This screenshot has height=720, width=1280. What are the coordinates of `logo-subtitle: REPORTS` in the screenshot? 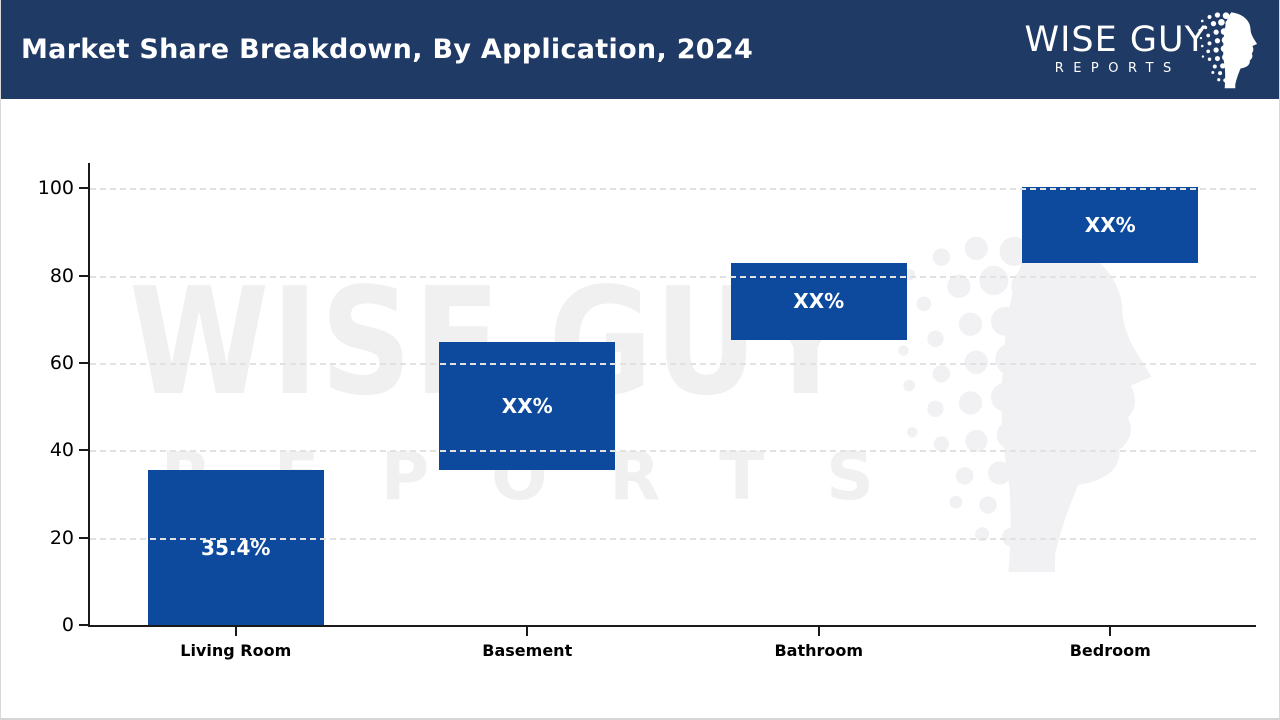 It's located at (1117, 68).